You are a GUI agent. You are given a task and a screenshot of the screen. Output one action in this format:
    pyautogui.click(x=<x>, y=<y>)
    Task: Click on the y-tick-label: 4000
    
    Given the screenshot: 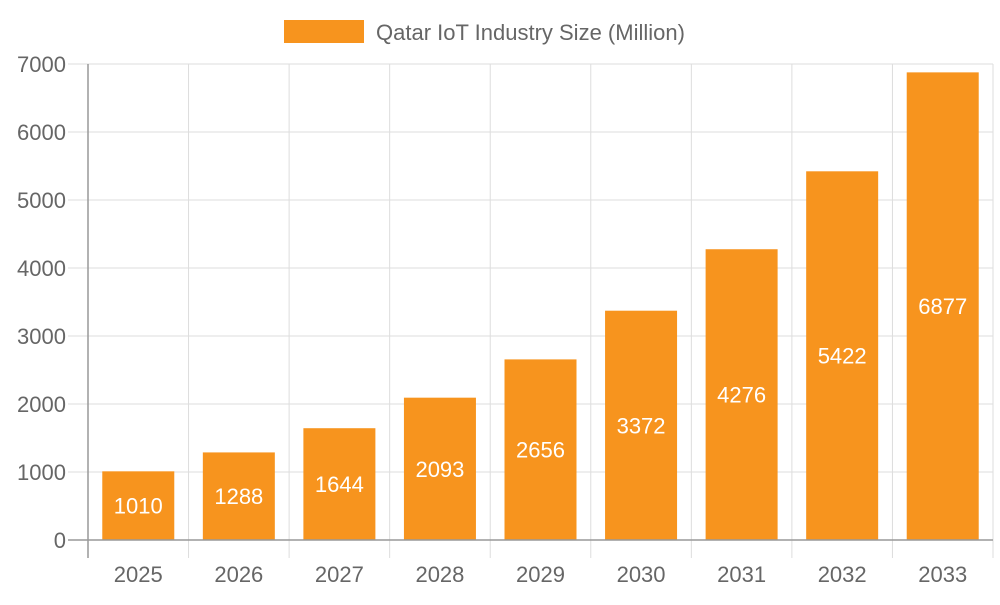 What is the action you would take?
    pyautogui.click(x=41, y=268)
    